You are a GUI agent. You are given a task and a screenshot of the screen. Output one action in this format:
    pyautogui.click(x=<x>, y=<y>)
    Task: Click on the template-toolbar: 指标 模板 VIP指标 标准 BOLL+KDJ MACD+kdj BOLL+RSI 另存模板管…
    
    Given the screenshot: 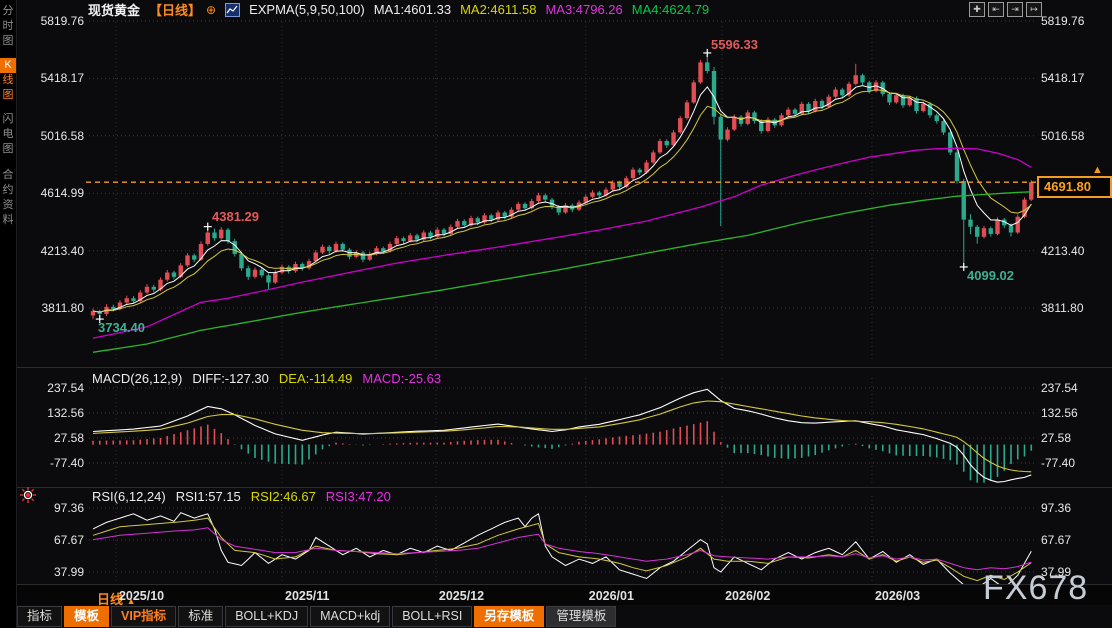 What is the action you would take?
    pyautogui.click(x=317, y=616)
    